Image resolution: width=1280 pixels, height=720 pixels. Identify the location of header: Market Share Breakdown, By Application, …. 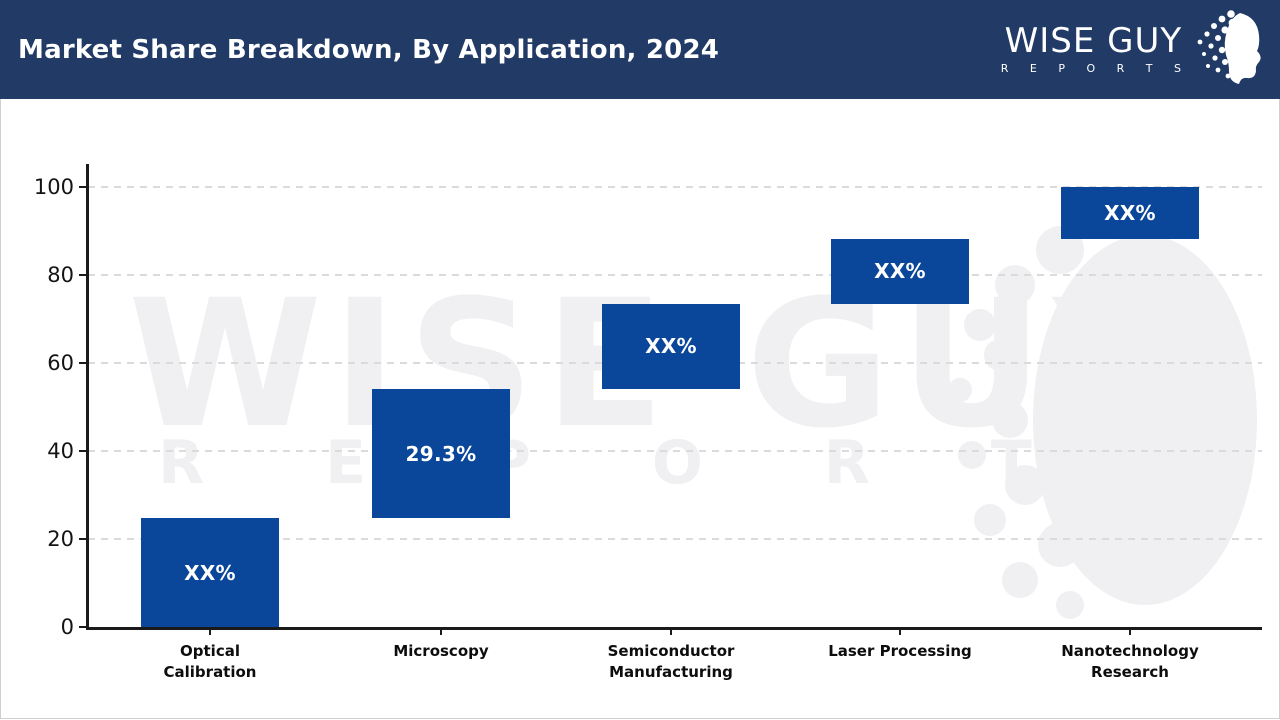
(640, 49).